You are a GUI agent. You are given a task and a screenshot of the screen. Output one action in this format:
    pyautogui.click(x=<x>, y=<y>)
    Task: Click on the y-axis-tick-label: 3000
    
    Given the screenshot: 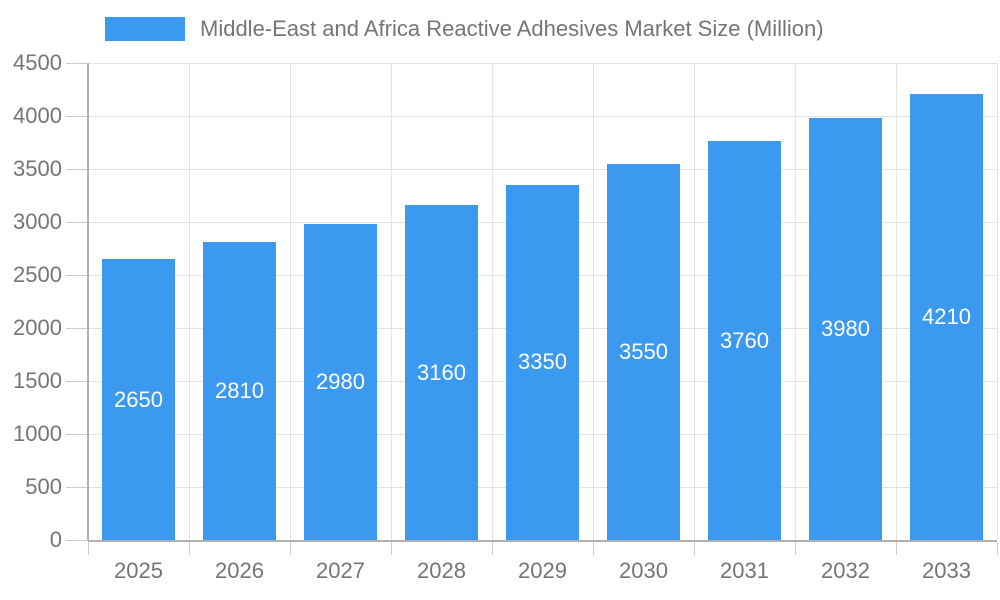 What is the action you would take?
    pyautogui.click(x=37, y=221)
    